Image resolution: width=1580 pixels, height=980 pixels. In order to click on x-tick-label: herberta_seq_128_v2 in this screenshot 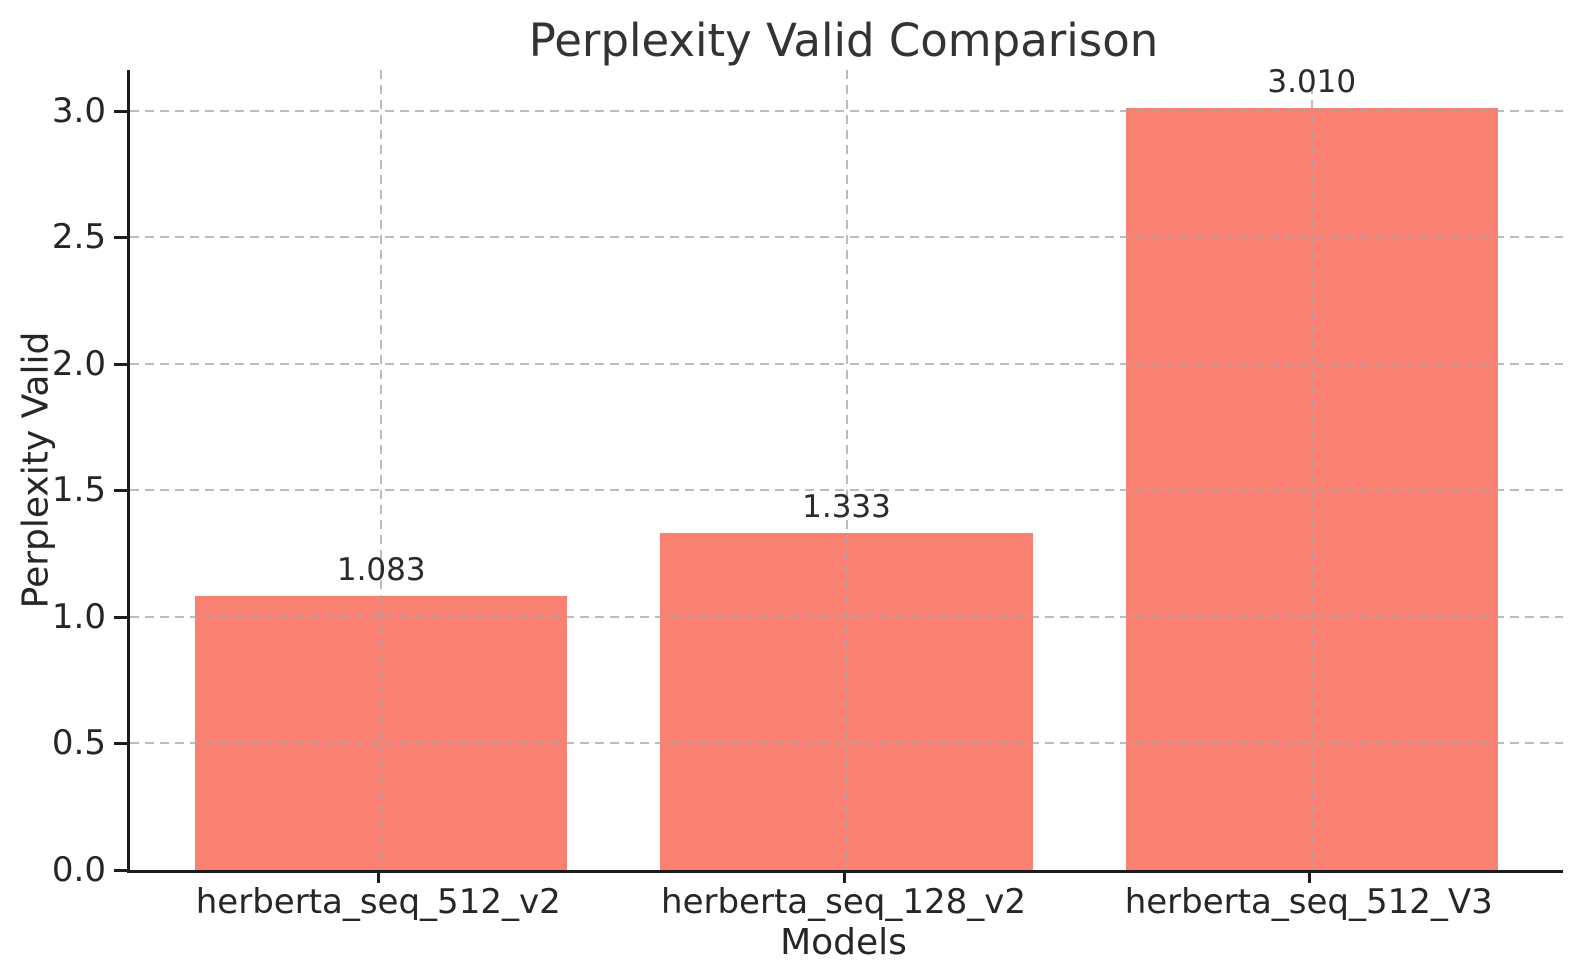, I will do `click(843, 902)`.